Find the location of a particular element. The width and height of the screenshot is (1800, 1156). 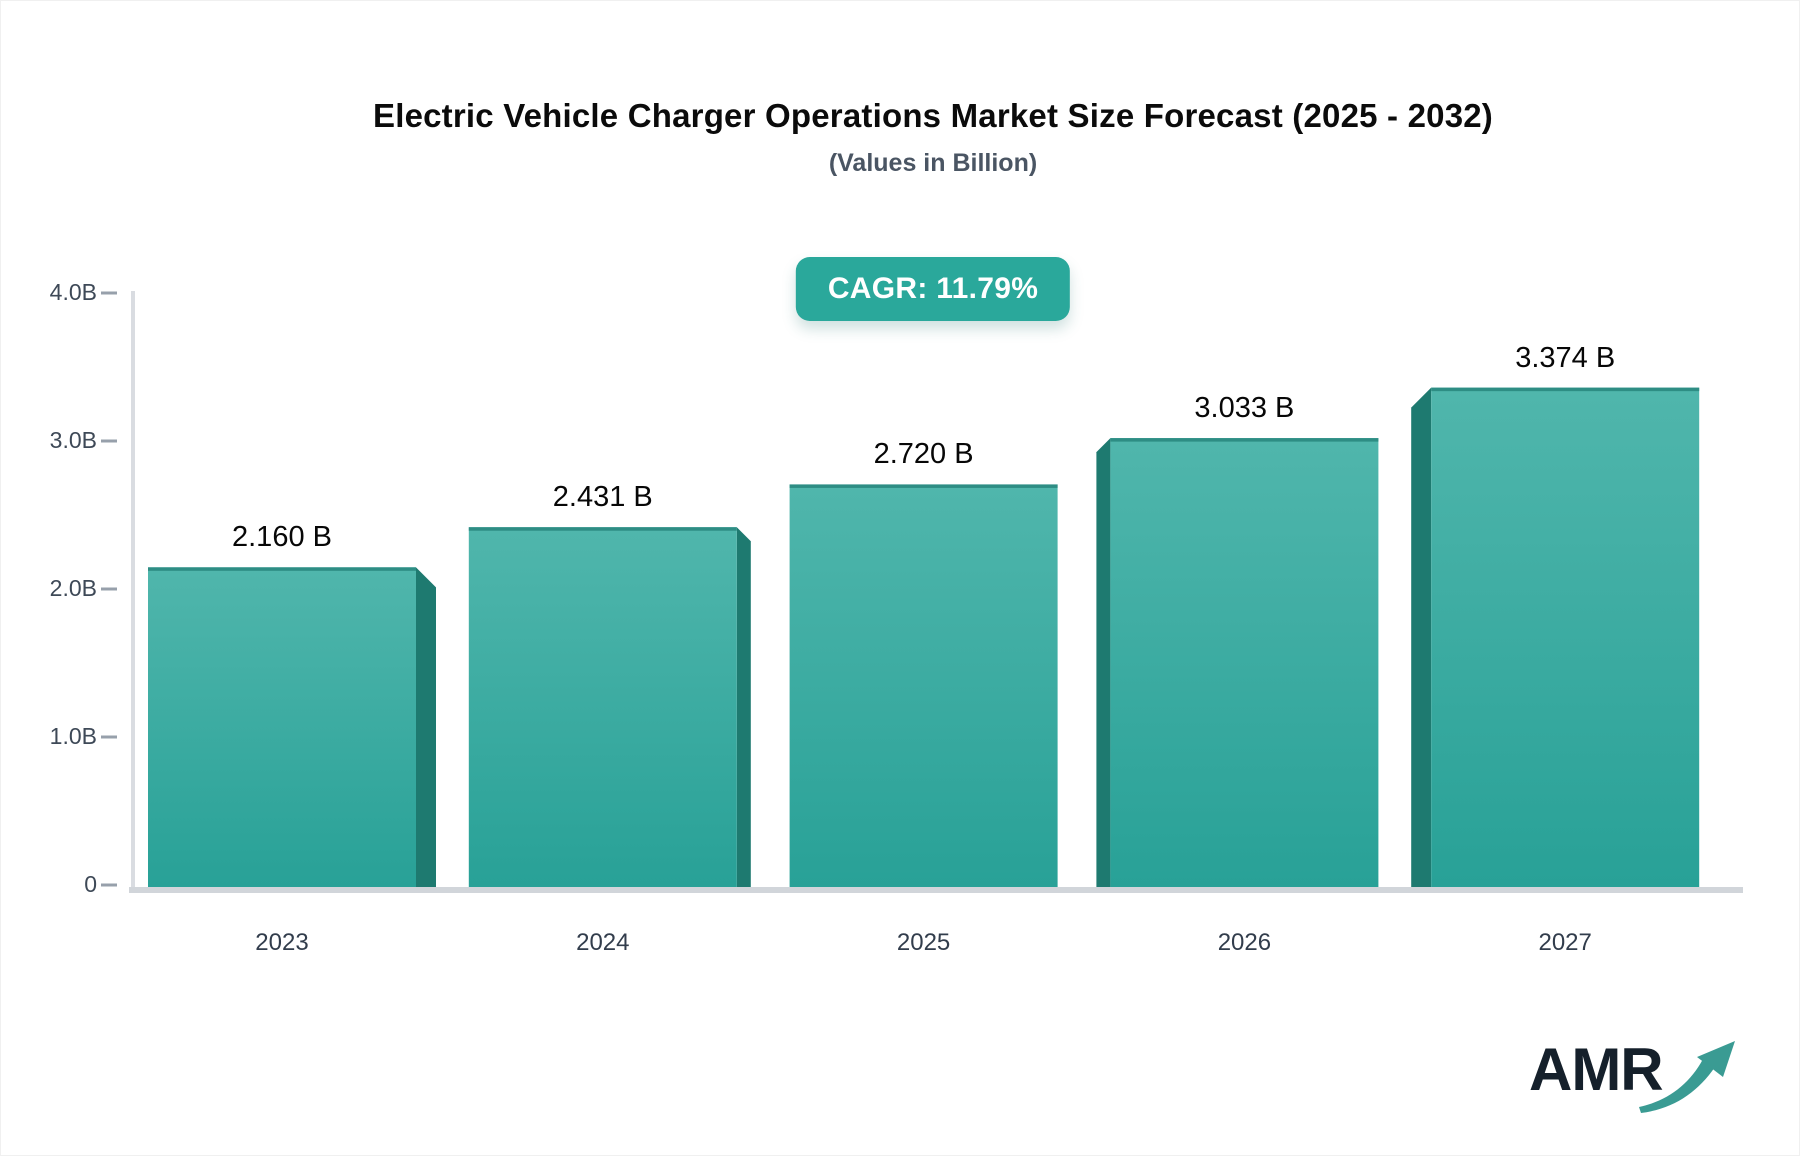

chart-subtitle: (Values in Billion) is located at coordinates (933, 163).